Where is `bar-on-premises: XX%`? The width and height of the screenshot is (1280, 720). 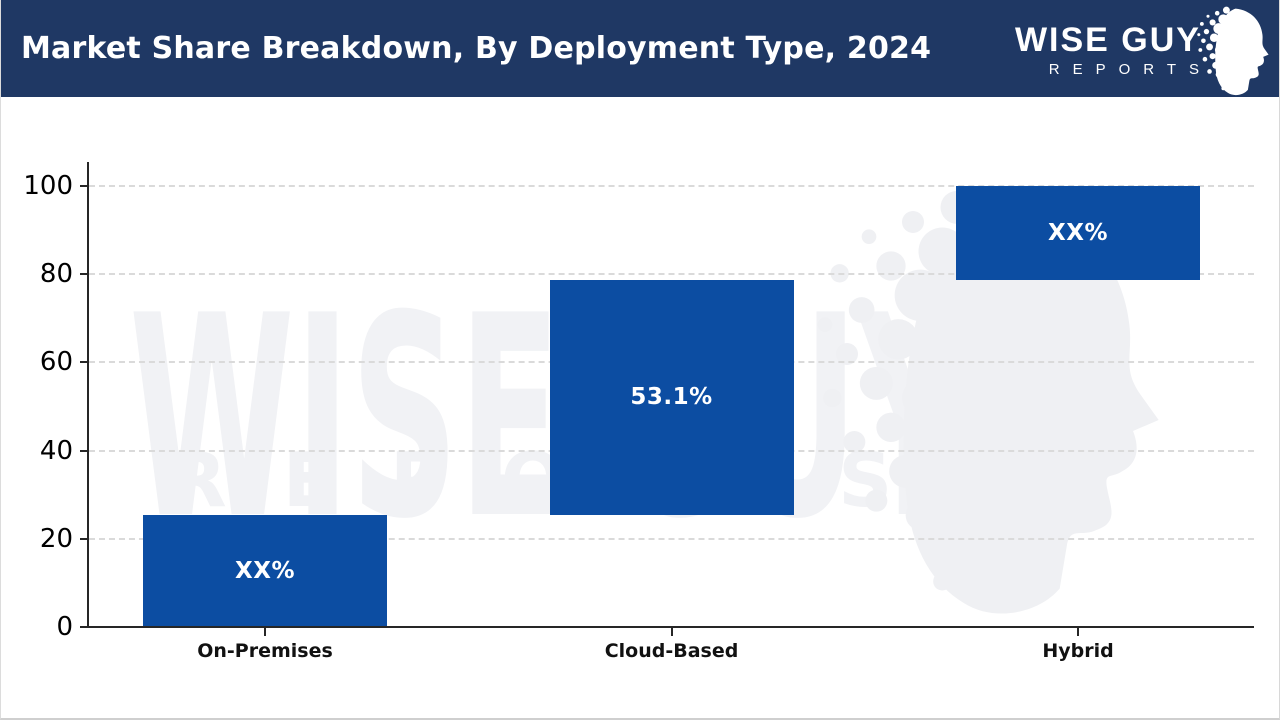 bar-on-premises: XX% is located at coordinates (265, 570).